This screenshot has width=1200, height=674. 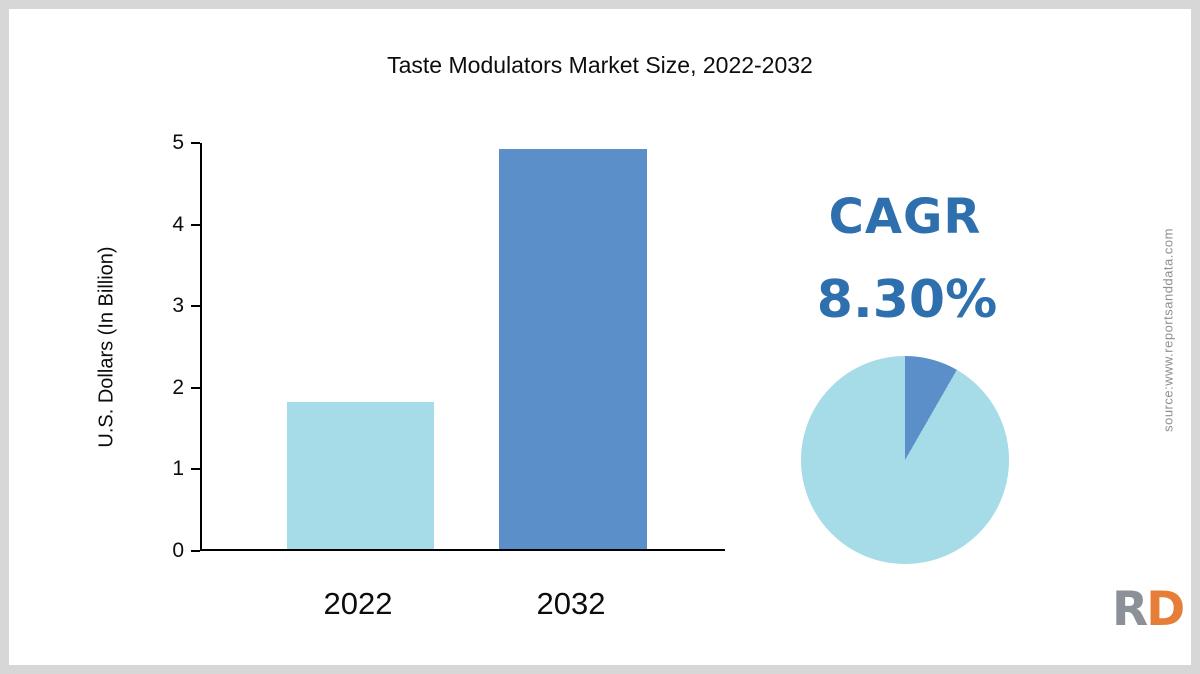 I want to click on x-tick-label-2032: 2032, so click(x=571, y=603).